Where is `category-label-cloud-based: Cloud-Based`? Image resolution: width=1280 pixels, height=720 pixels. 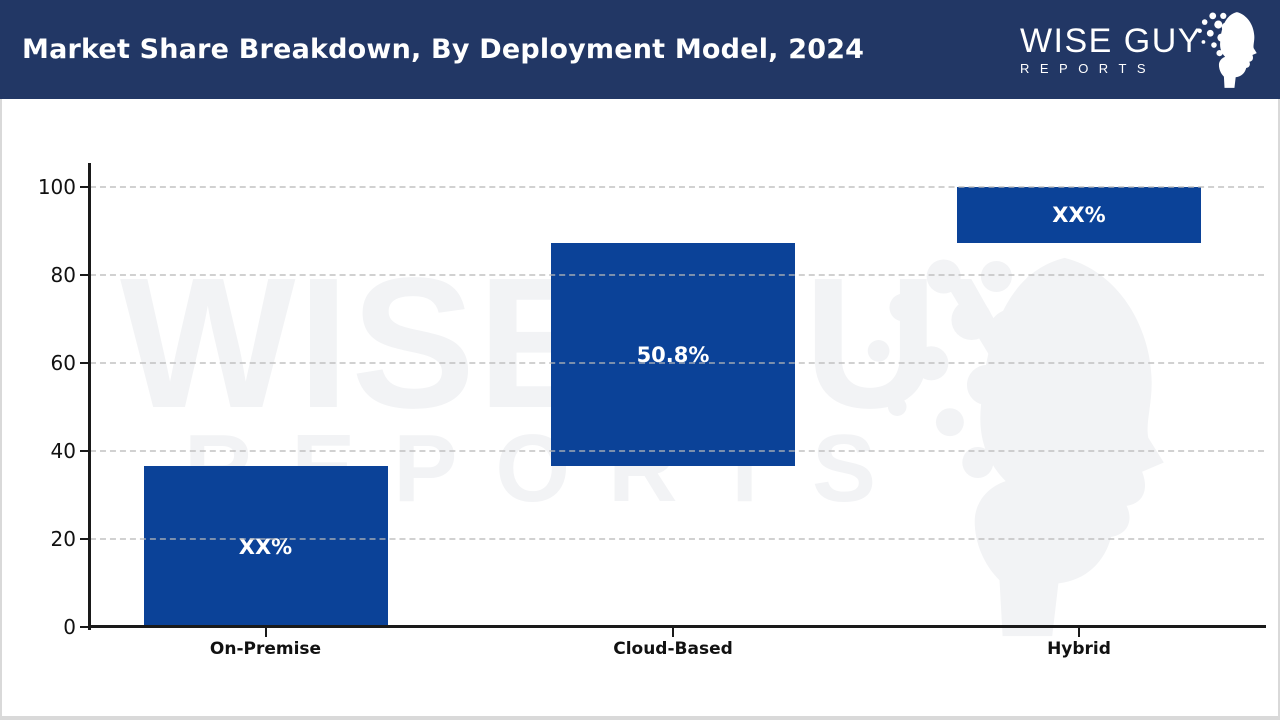 category-label-cloud-based: Cloud-Based is located at coordinates (673, 649).